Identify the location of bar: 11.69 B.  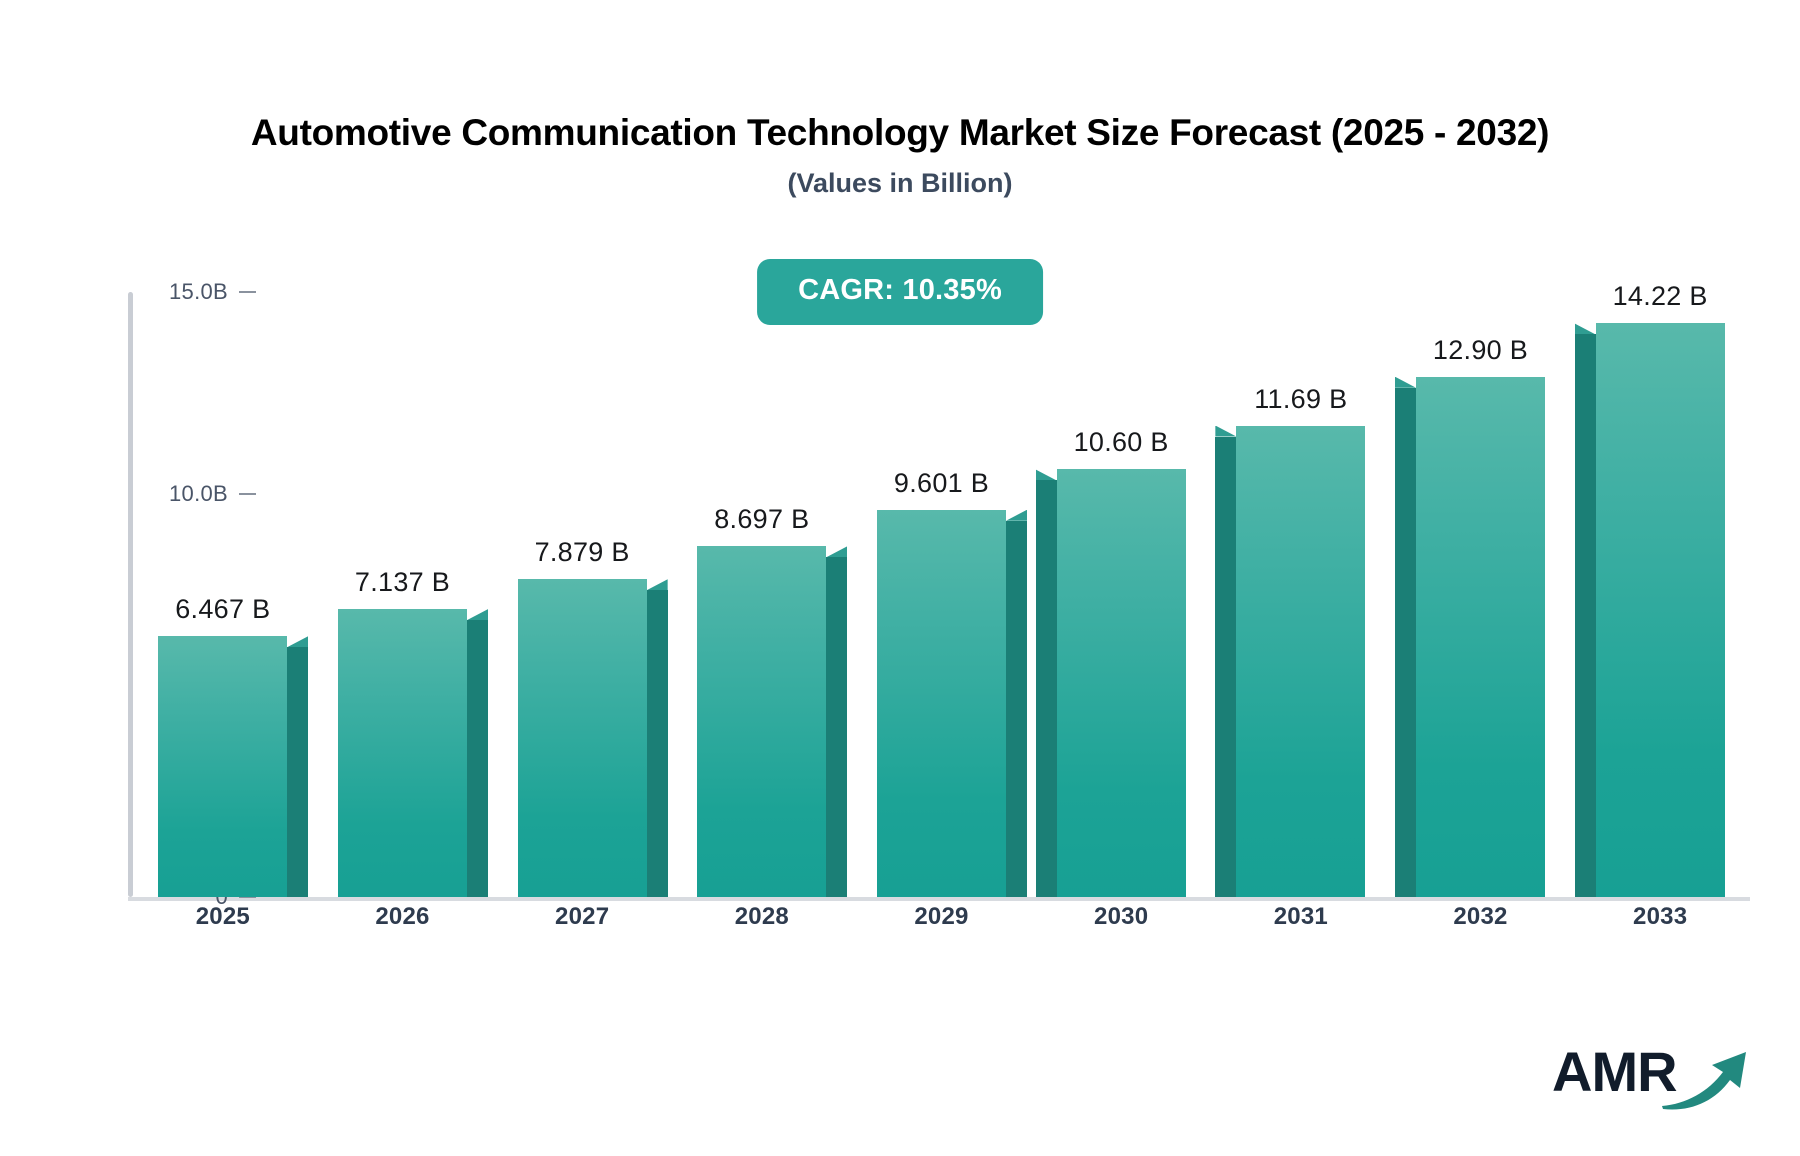
(1290, 640).